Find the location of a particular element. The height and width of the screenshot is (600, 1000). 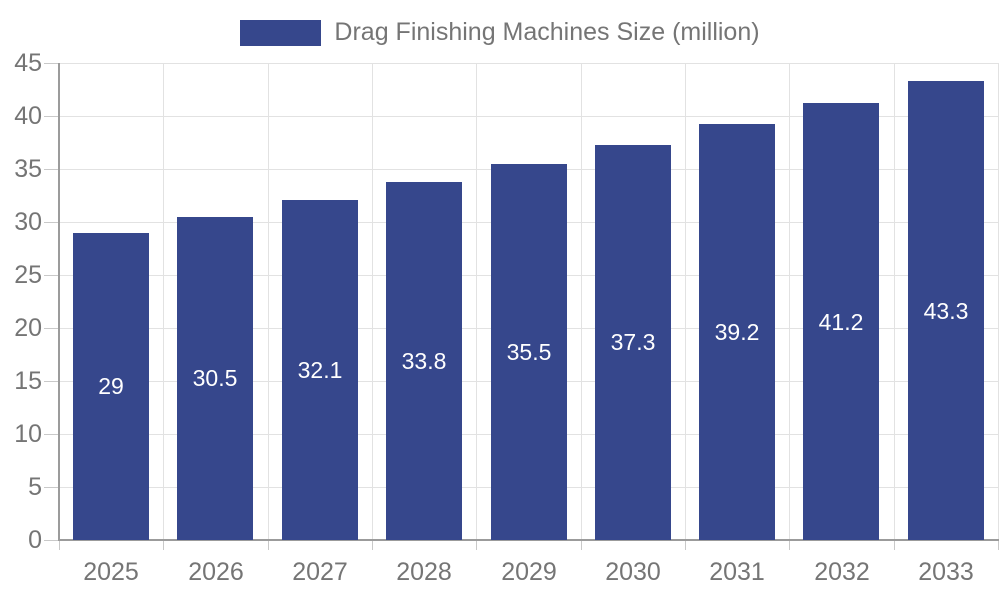

bar-2025 is located at coordinates (111, 386).